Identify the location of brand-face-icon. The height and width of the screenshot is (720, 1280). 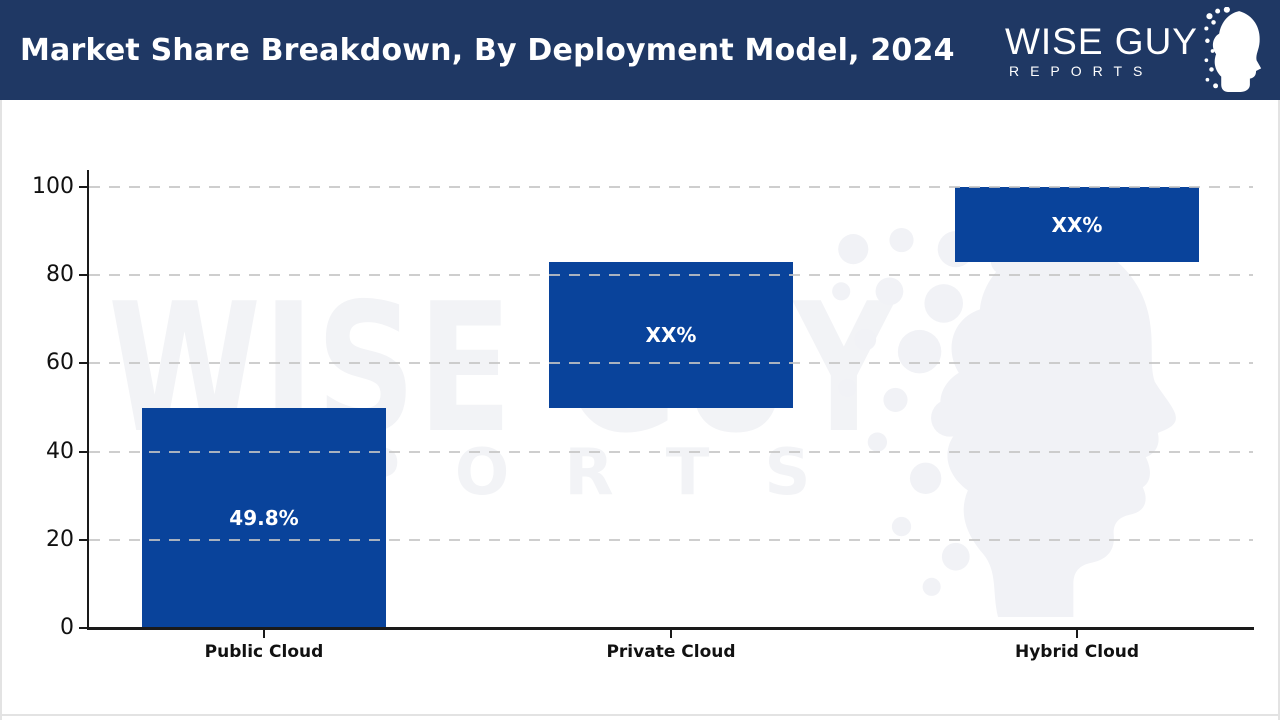
(1233, 49).